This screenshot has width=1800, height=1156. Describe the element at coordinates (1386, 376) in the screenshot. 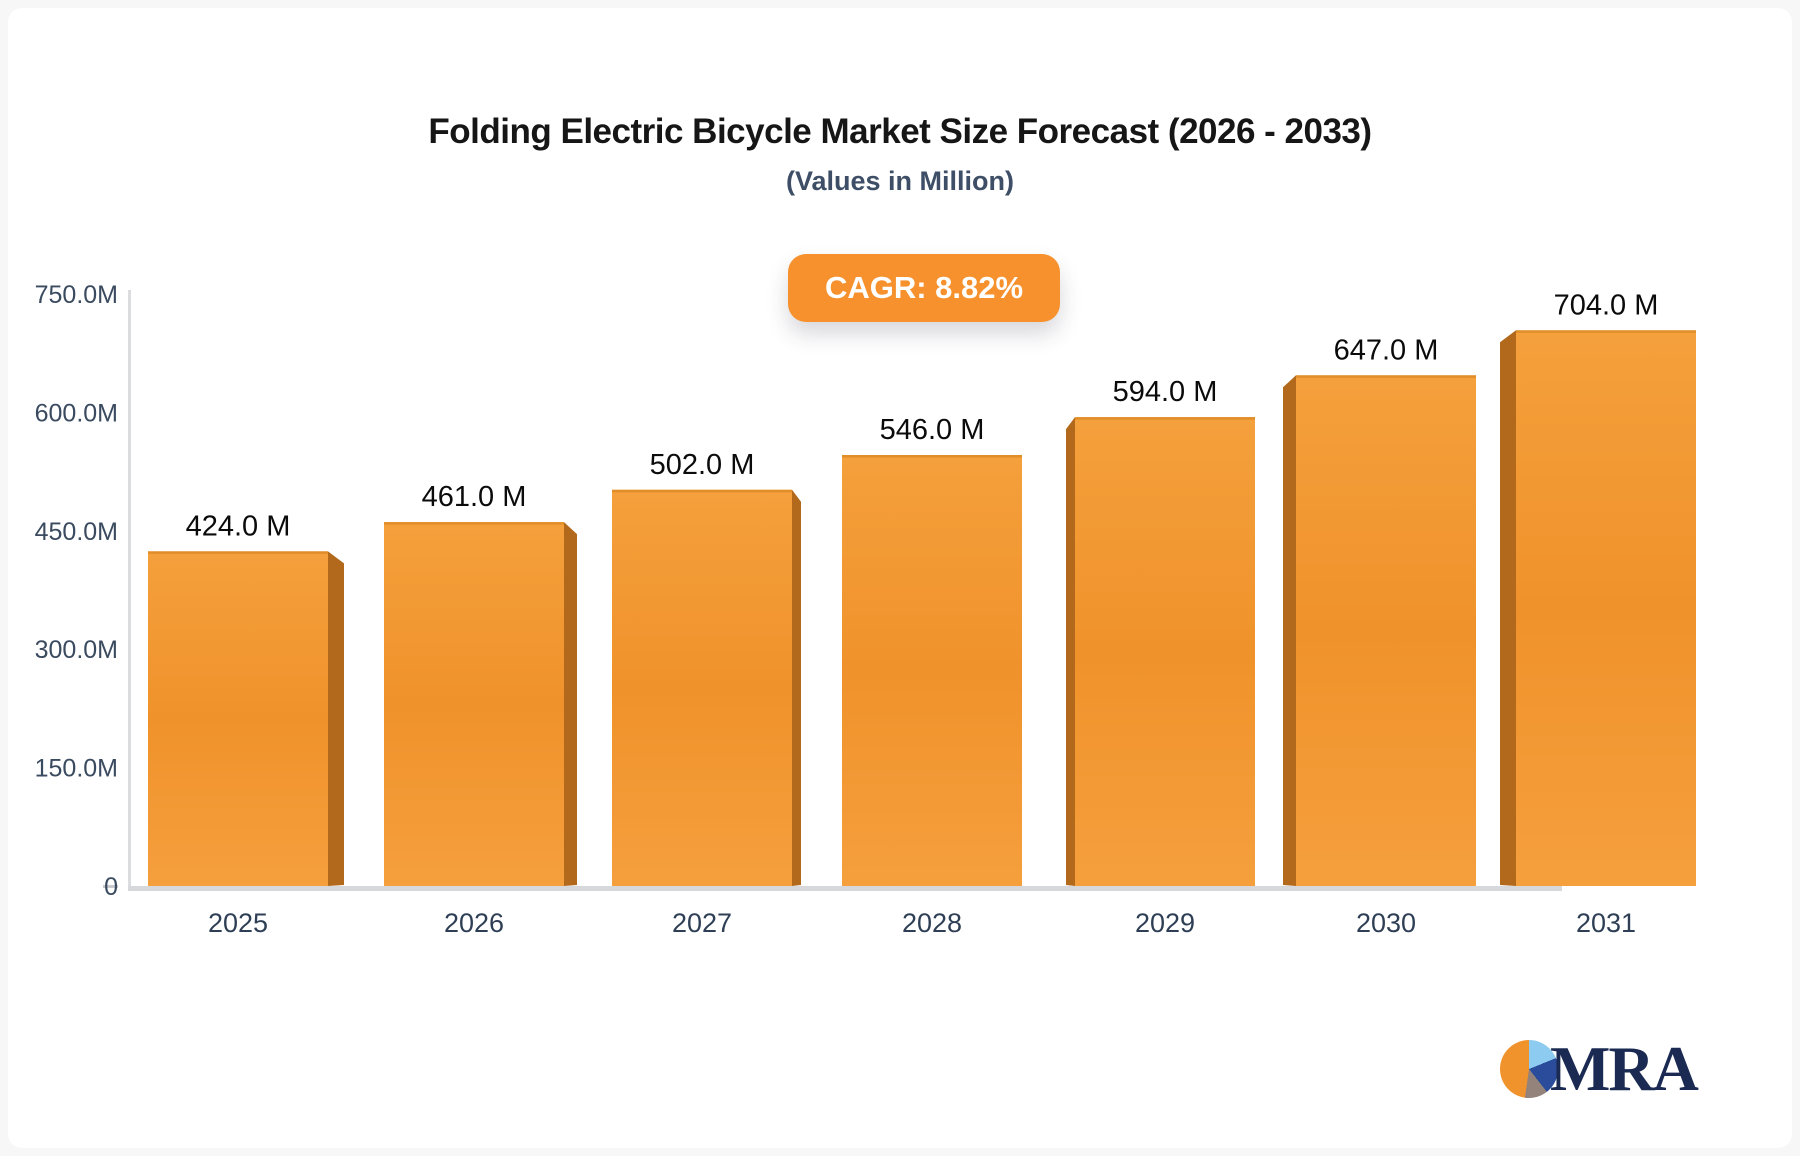

I see `bar-top-edge-2030` at that location.